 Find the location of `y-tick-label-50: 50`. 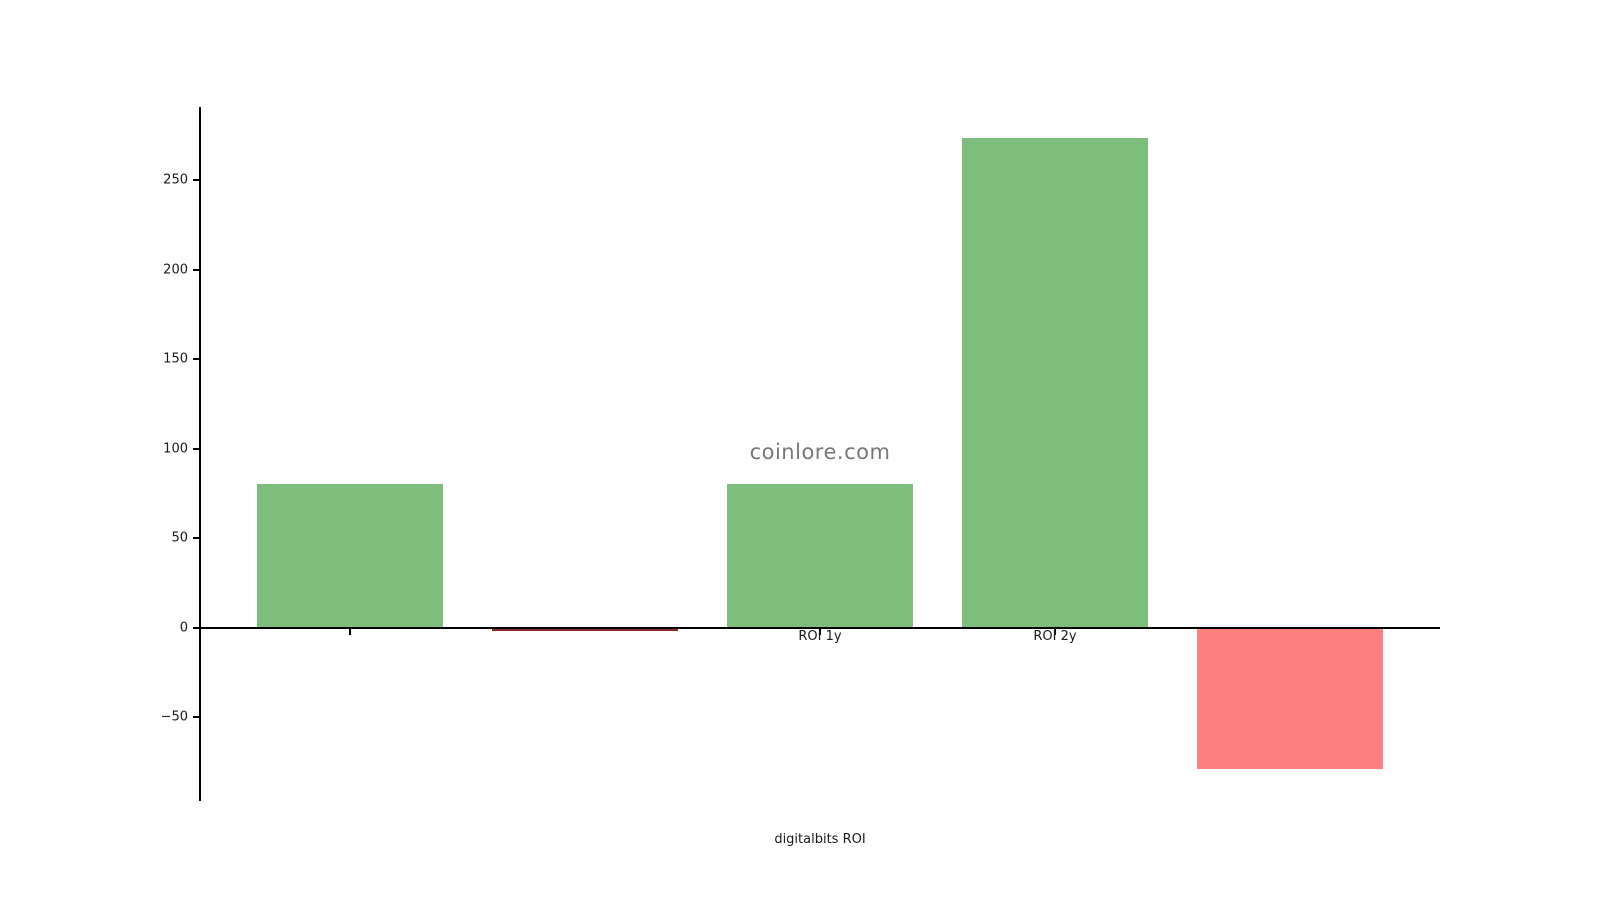

y-tick-label-50: 50 is located at coordinates (179, 538).